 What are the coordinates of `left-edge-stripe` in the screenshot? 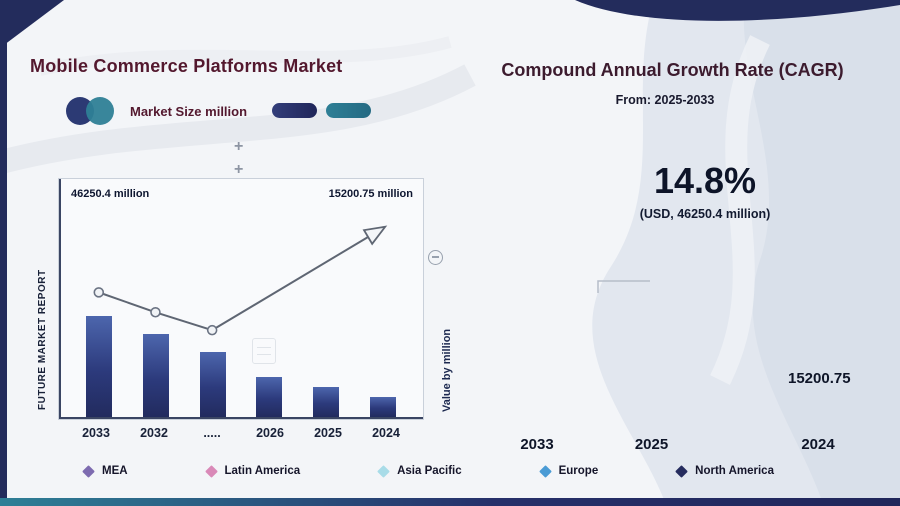 It's located at (3, 253).